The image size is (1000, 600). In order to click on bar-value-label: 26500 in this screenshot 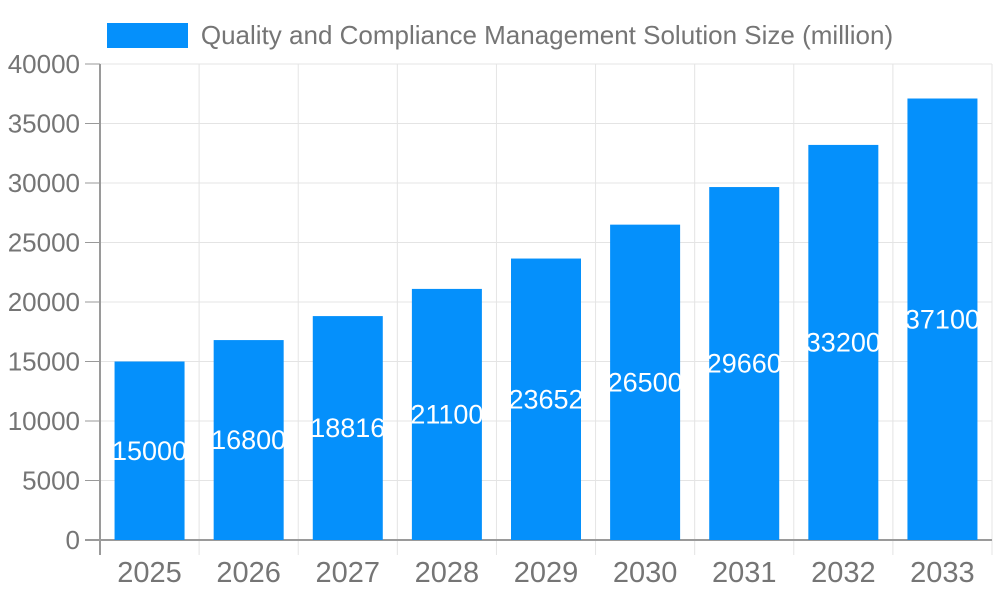, I will do `click(645, 382)`.